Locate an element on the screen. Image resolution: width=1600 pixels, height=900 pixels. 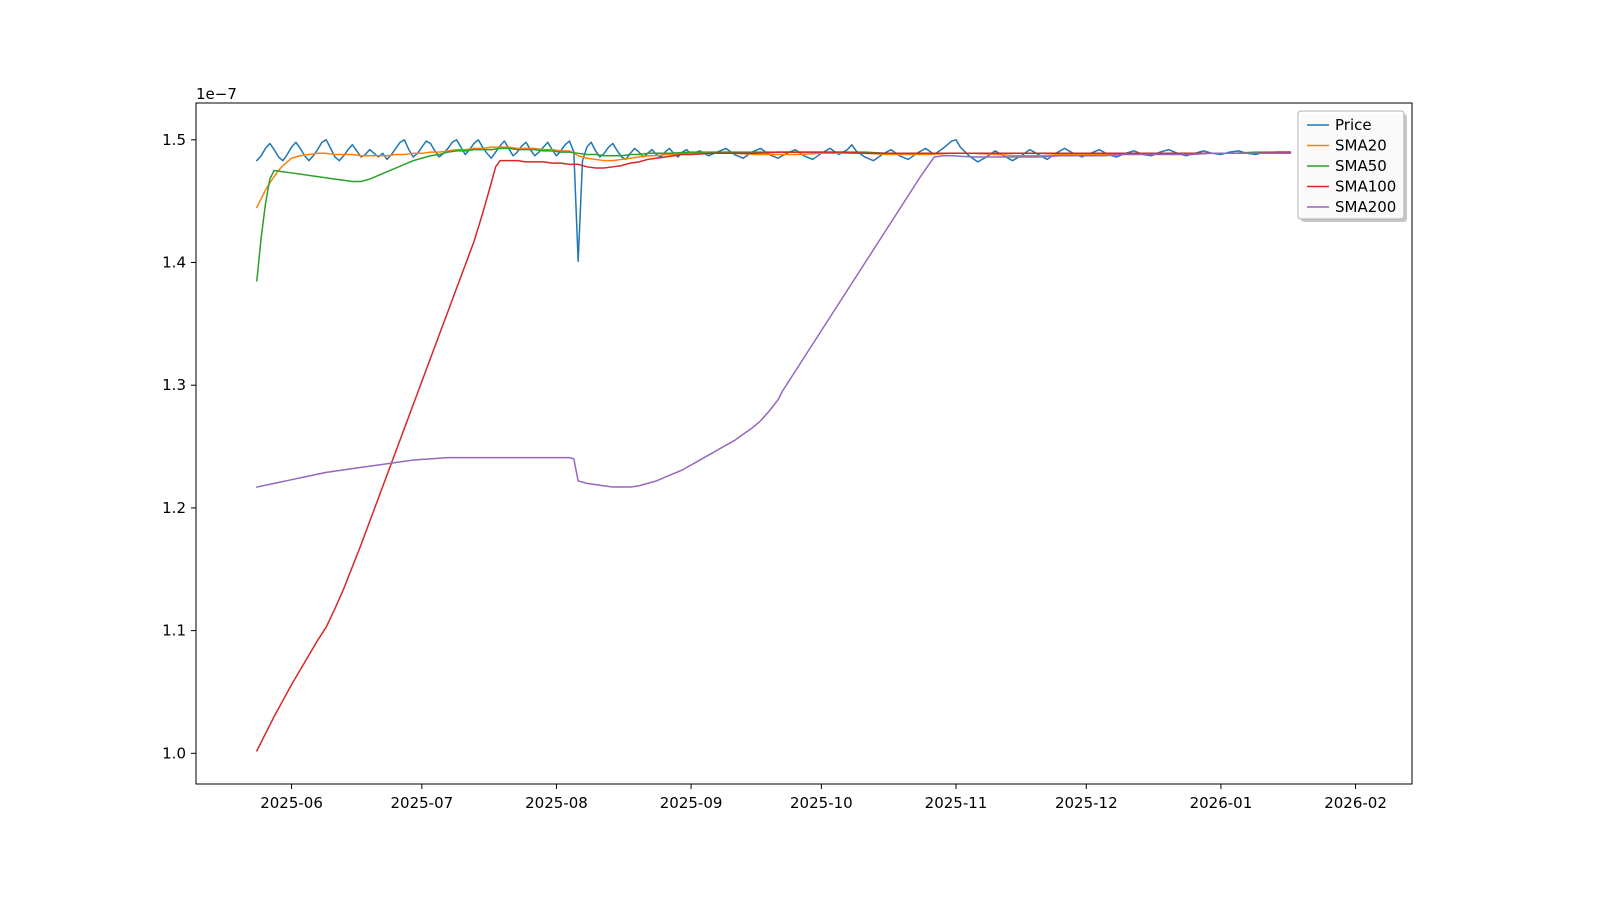
legend-label-sma100: SMA100 is located at coordinates (1365, 187).